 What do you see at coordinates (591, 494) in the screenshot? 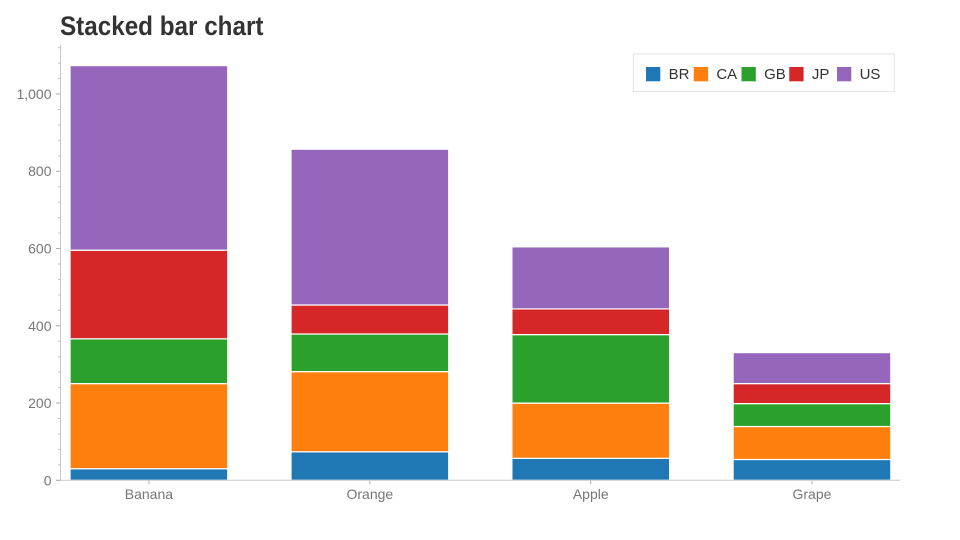
I see `svg-text: Apple` at bounding box center [591, 494].